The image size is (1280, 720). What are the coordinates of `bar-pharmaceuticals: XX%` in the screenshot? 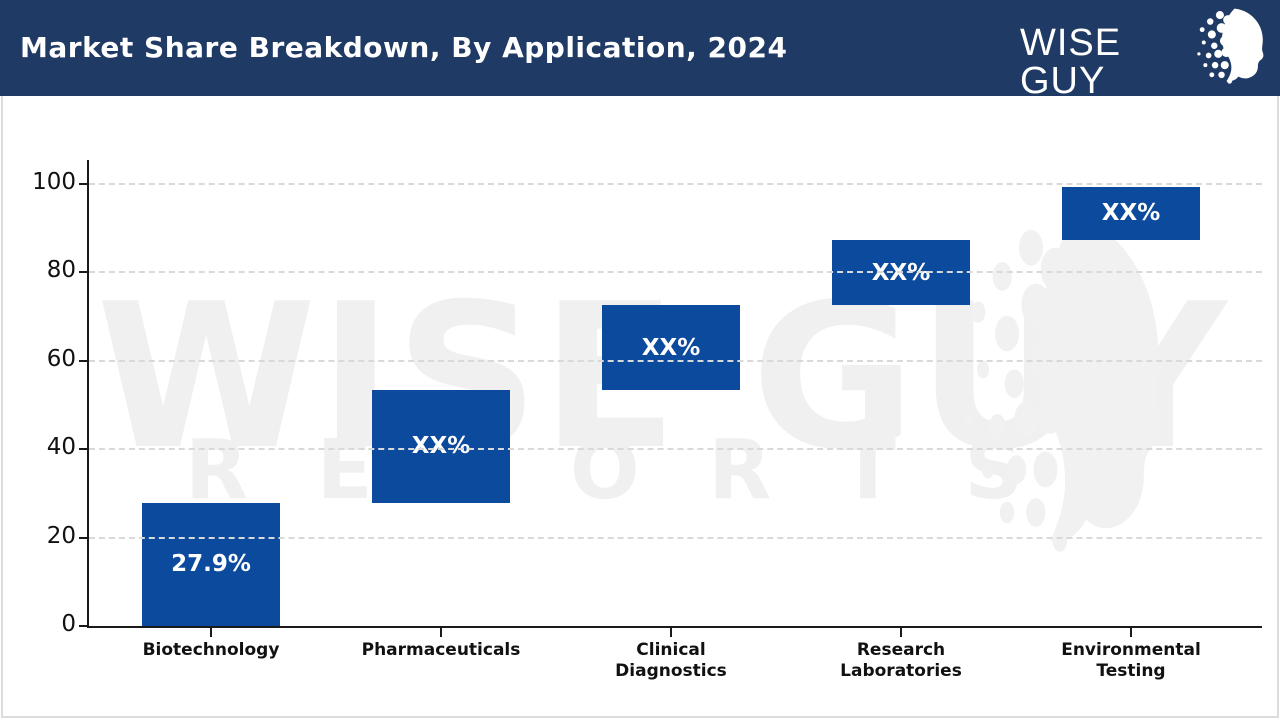 It's located at (441, 446).